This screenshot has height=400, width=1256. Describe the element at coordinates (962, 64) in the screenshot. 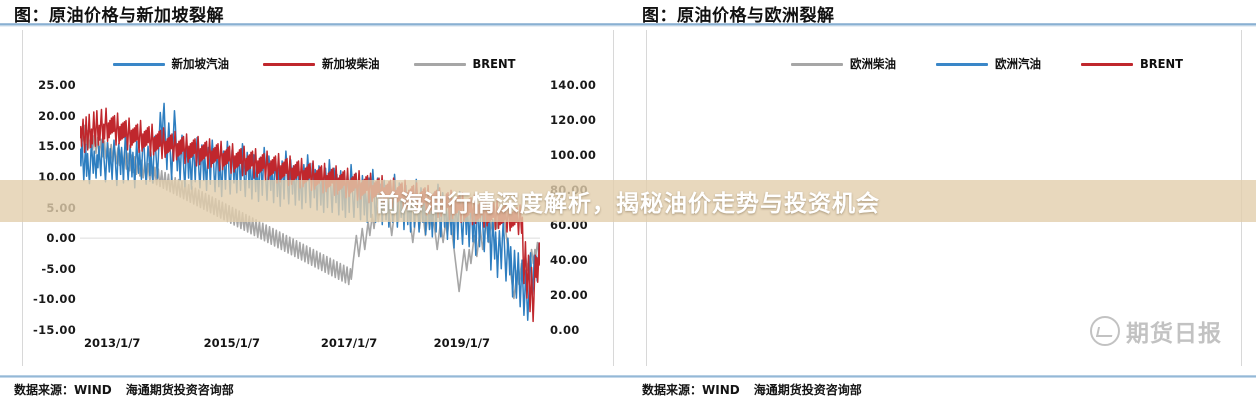

I see `legend-swatch-eu-gasoline` at that location.